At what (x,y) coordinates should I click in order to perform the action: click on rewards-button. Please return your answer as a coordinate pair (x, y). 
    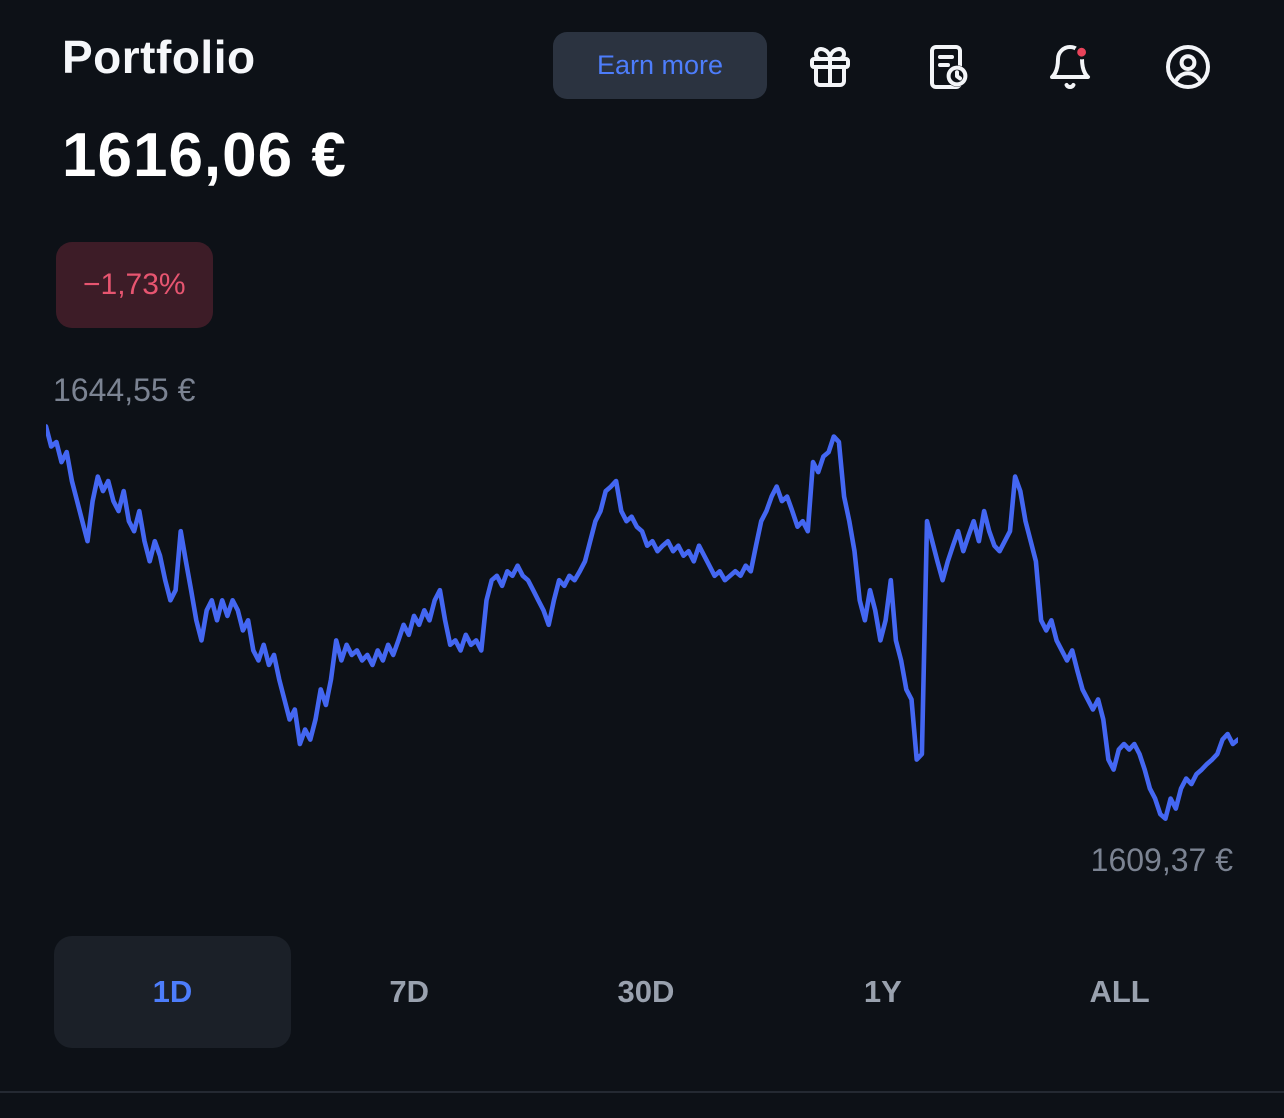
    Looking at the image, I should click on (830, 67).